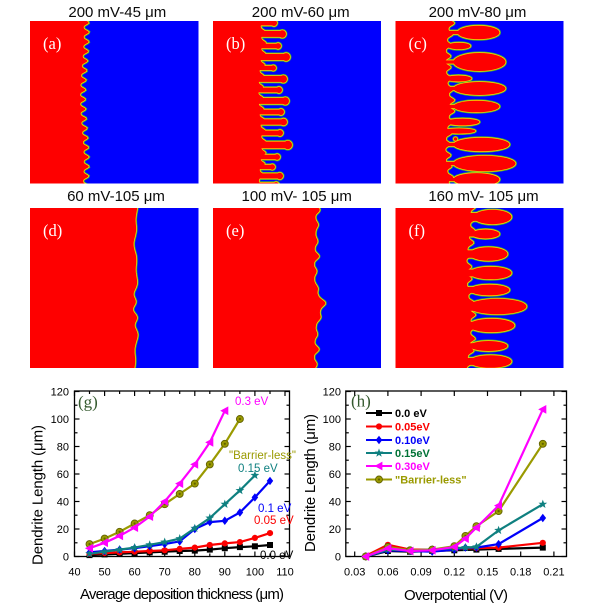  What do you see at coordinates (361, 401) in the screenshot?
I see `svg-text: (h)` at bounding box center [361, 401].